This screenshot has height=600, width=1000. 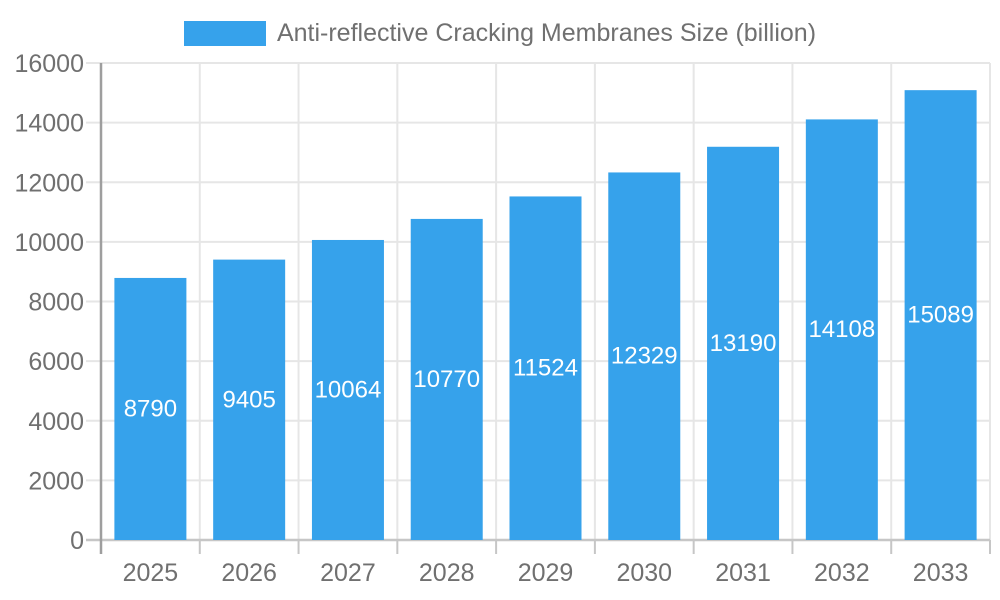 I want to click on legend-swatch, so click(x=224, y=33).